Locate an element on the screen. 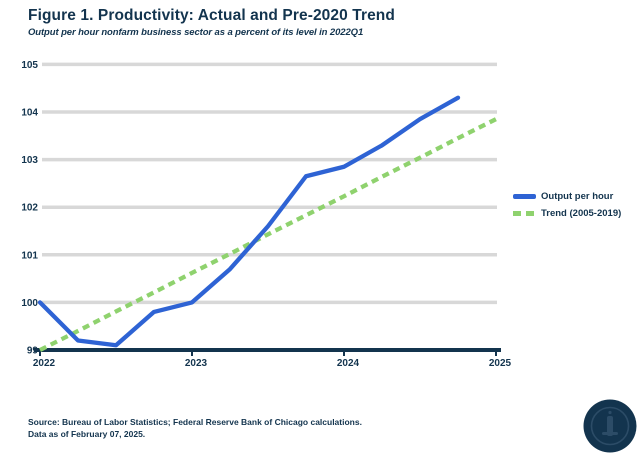 Image resolution: width=640 pixels, height=453 pixels. y-axis-tick-label: 105 is located at coordinates (29, 65).